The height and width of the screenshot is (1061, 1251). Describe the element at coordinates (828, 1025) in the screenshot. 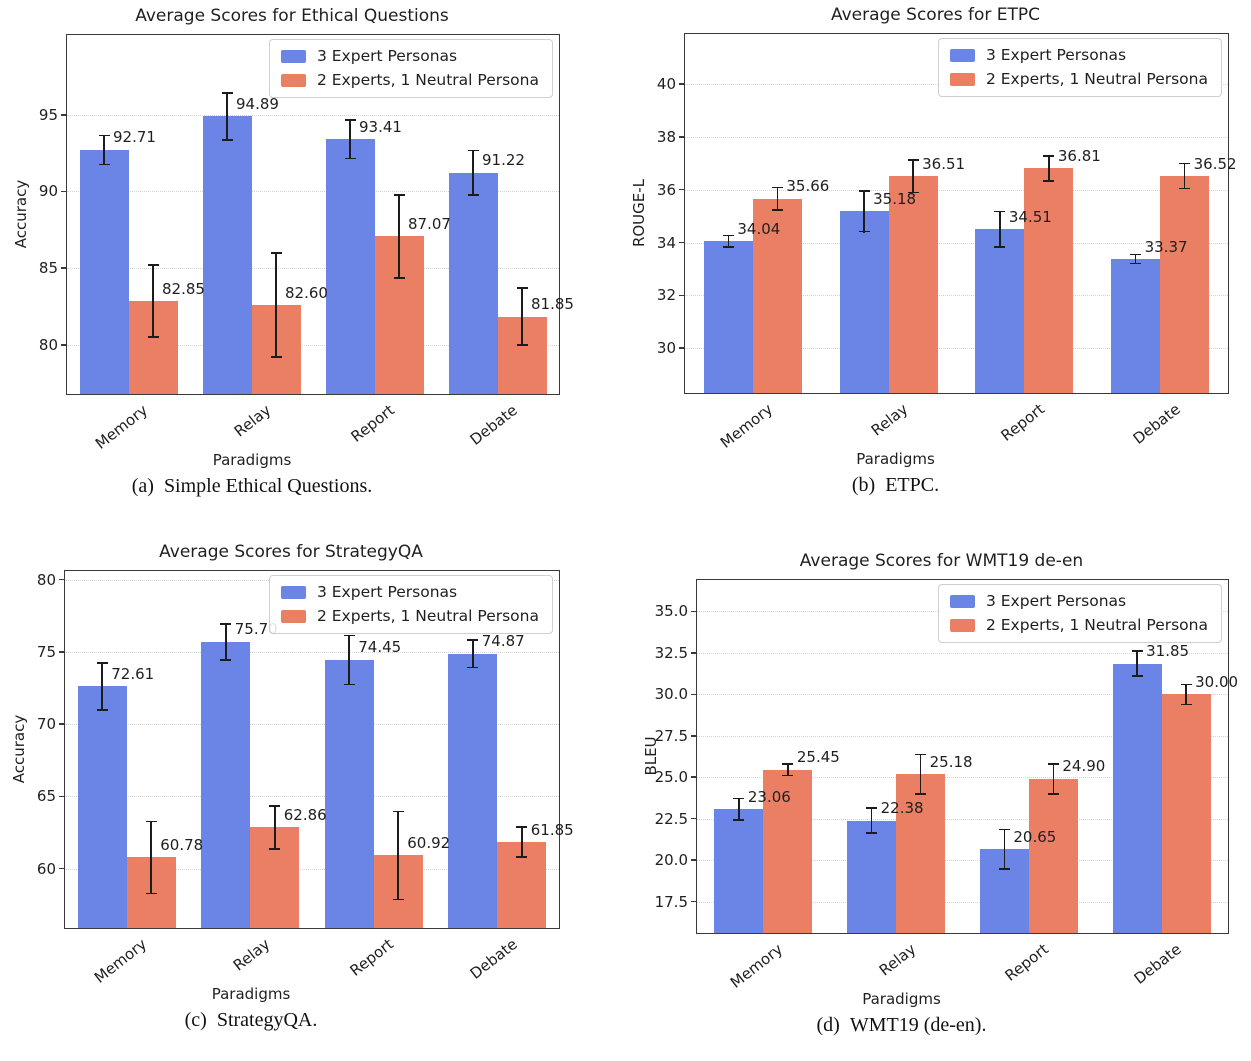

I see `caption-index: (d)` at that location.